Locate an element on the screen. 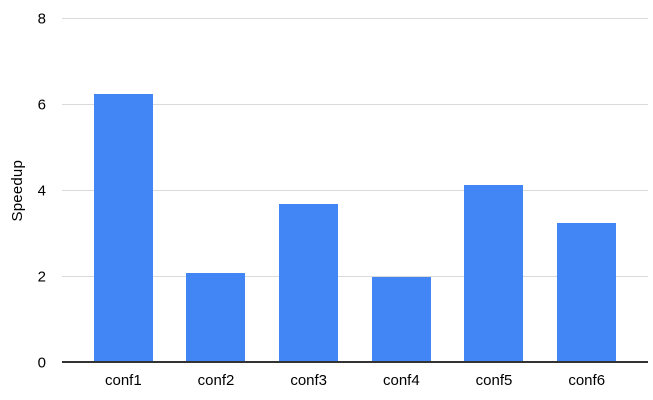 This screenshot has width=653, height=400. x-axis-label-conf2: conf2 is located at coordinates (216, 380).